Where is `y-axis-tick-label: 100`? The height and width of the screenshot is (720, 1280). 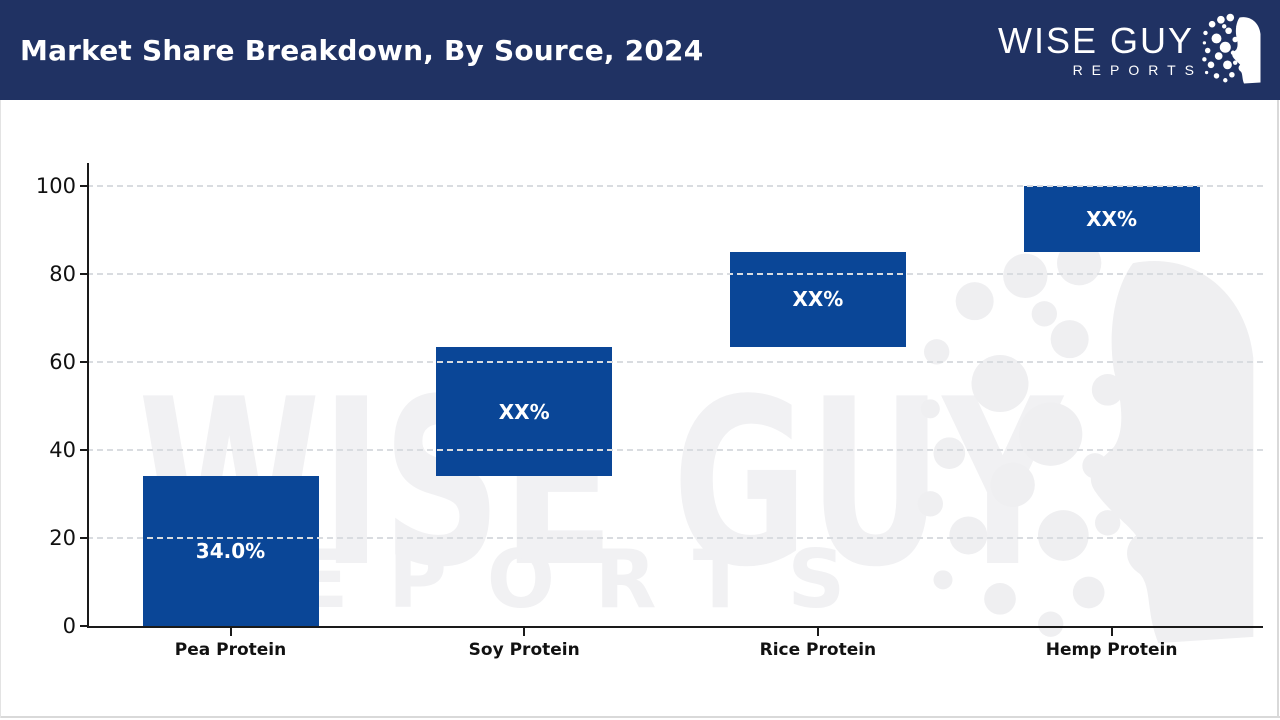 y-axis-tick-label: 100 is located at coordinates (55, 186).